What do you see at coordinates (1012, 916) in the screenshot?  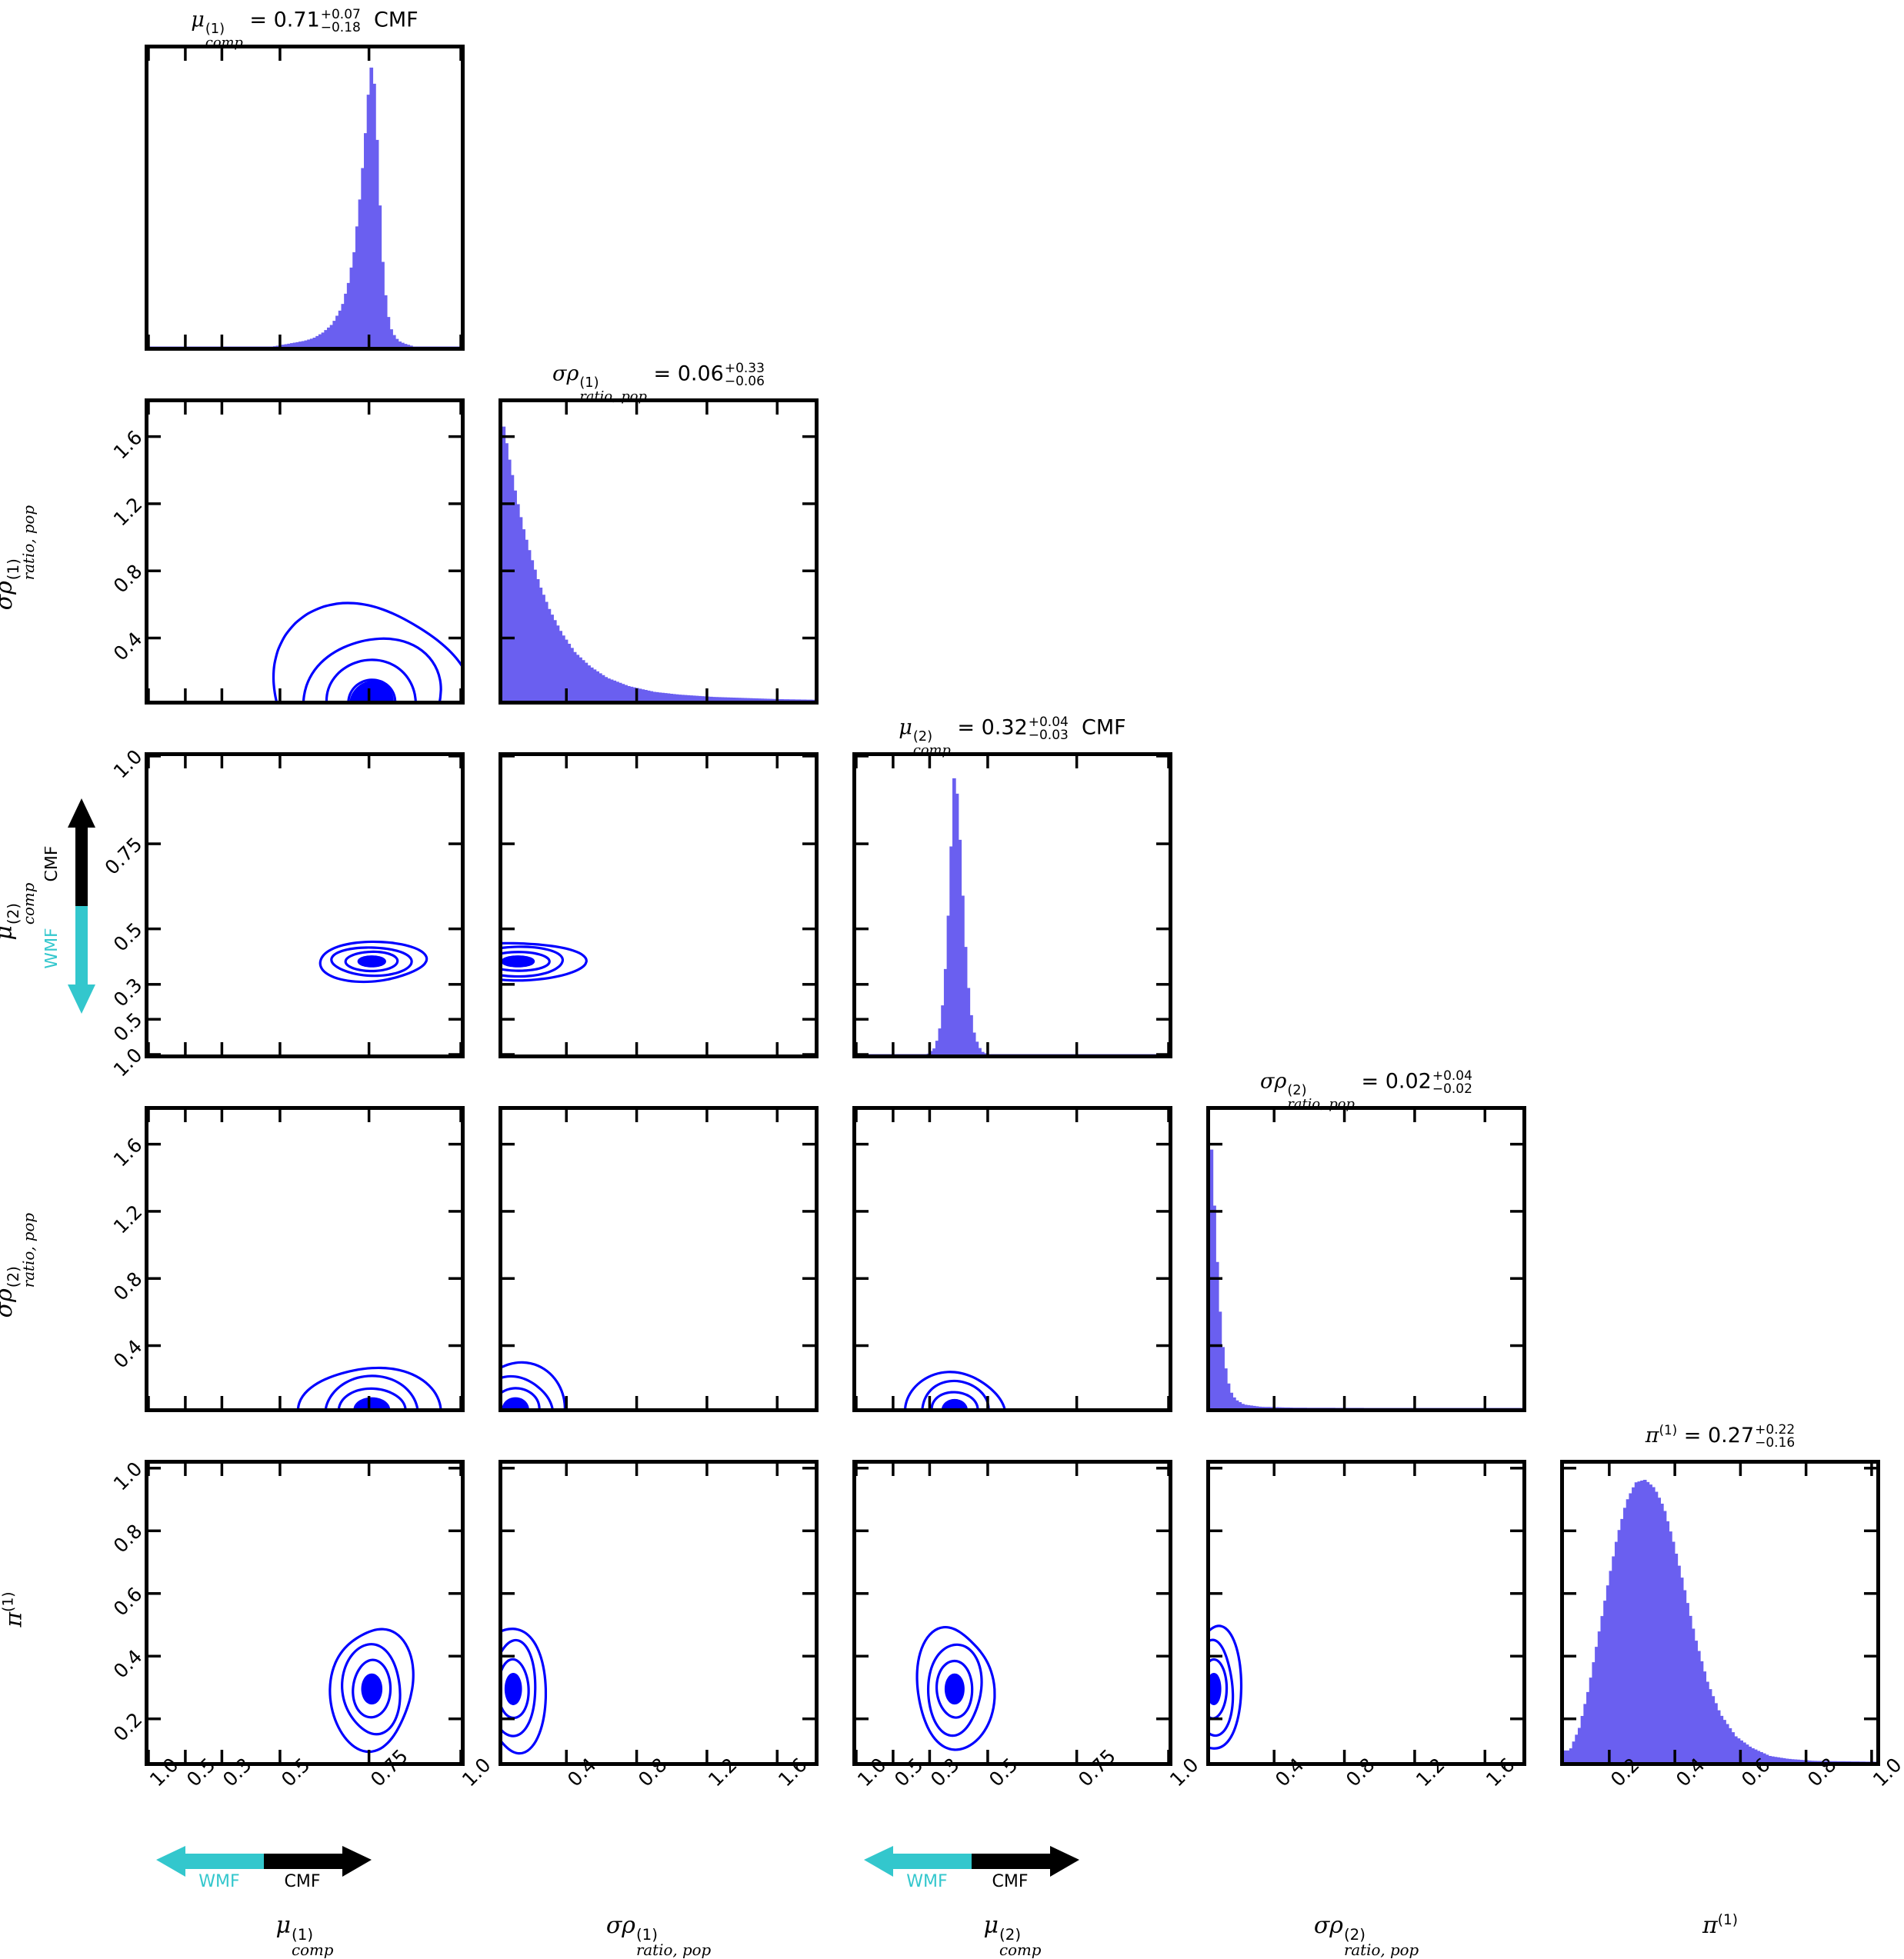 I see `marginal-histogram-mu2` at bounding box center [1012, 916].